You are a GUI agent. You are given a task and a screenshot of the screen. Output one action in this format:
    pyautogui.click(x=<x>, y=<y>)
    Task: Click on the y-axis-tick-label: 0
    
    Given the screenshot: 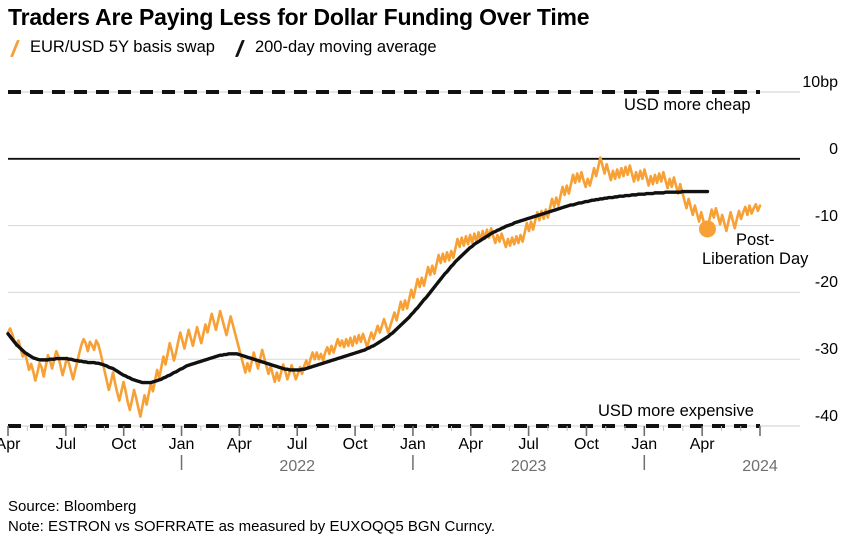 What is the action you would take?
    pyautogui.click(x=833, y=149)
    